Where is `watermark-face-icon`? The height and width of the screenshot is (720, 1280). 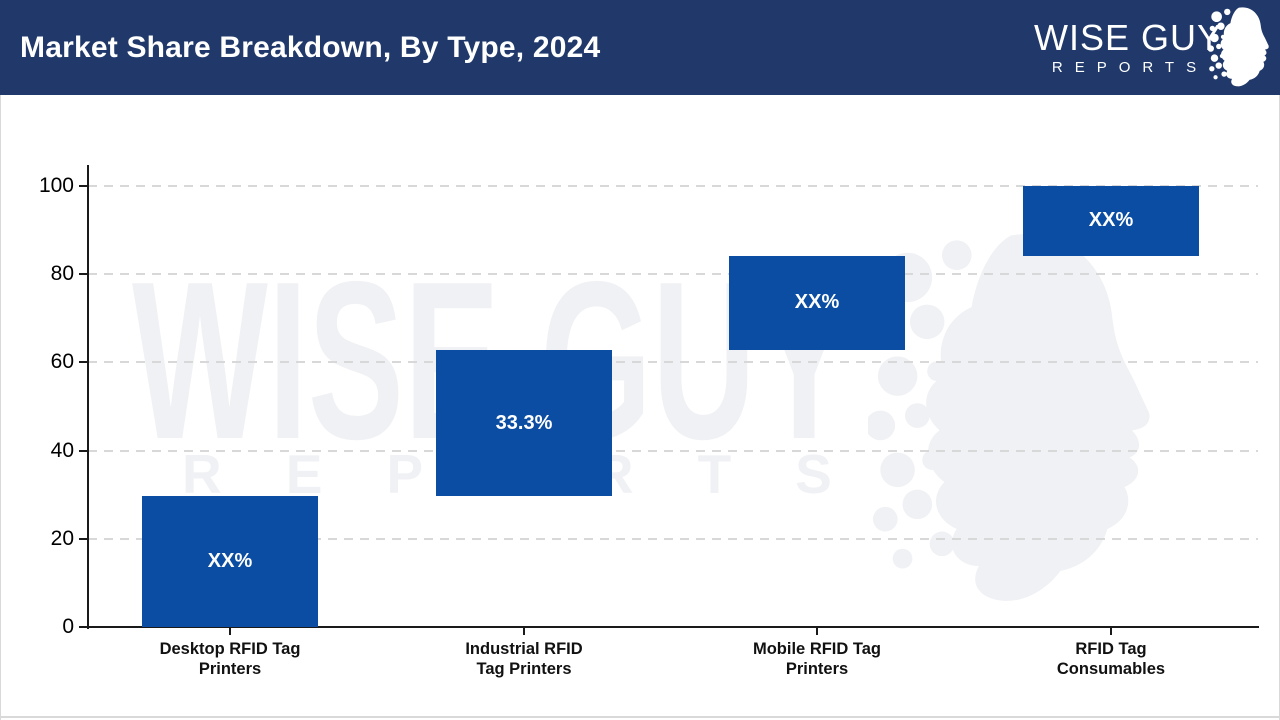 watermark-face-icon is located at coordinates (1016, 420).